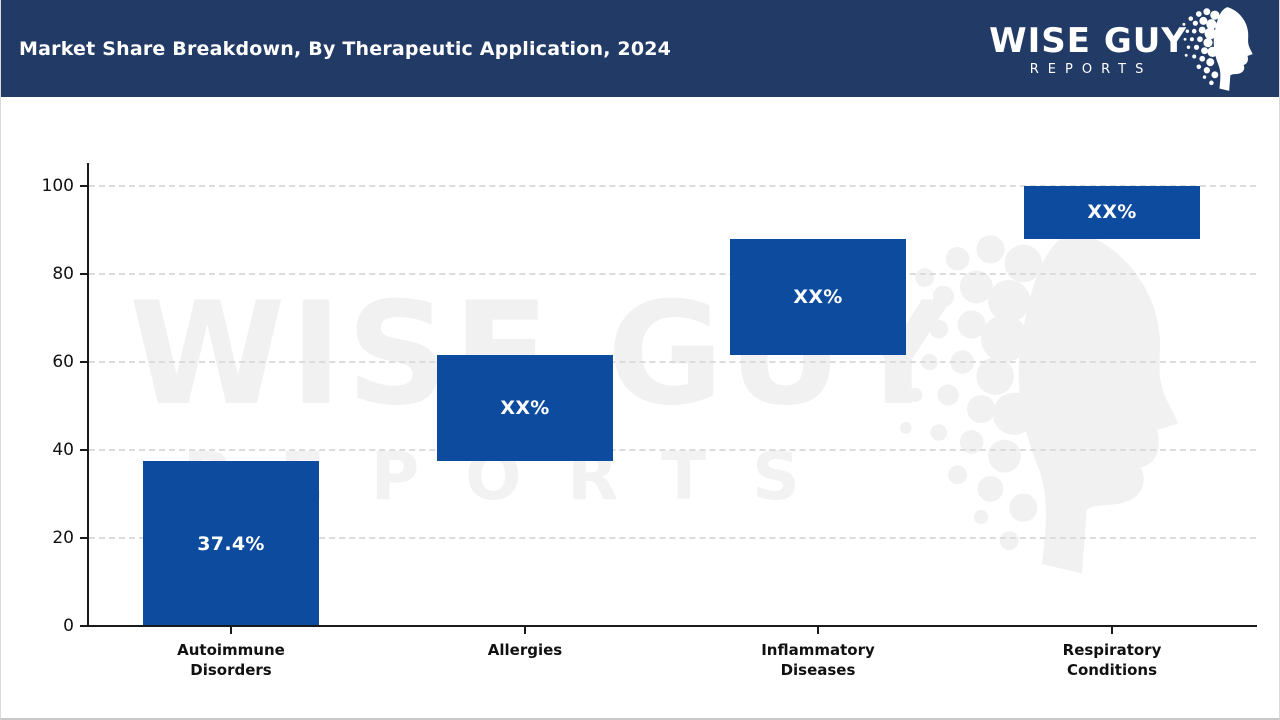  What do you see at coordinates (68, 626) in the screenshot?
I see `y-tick-label-0: 0` at bounding box center [68, 626].